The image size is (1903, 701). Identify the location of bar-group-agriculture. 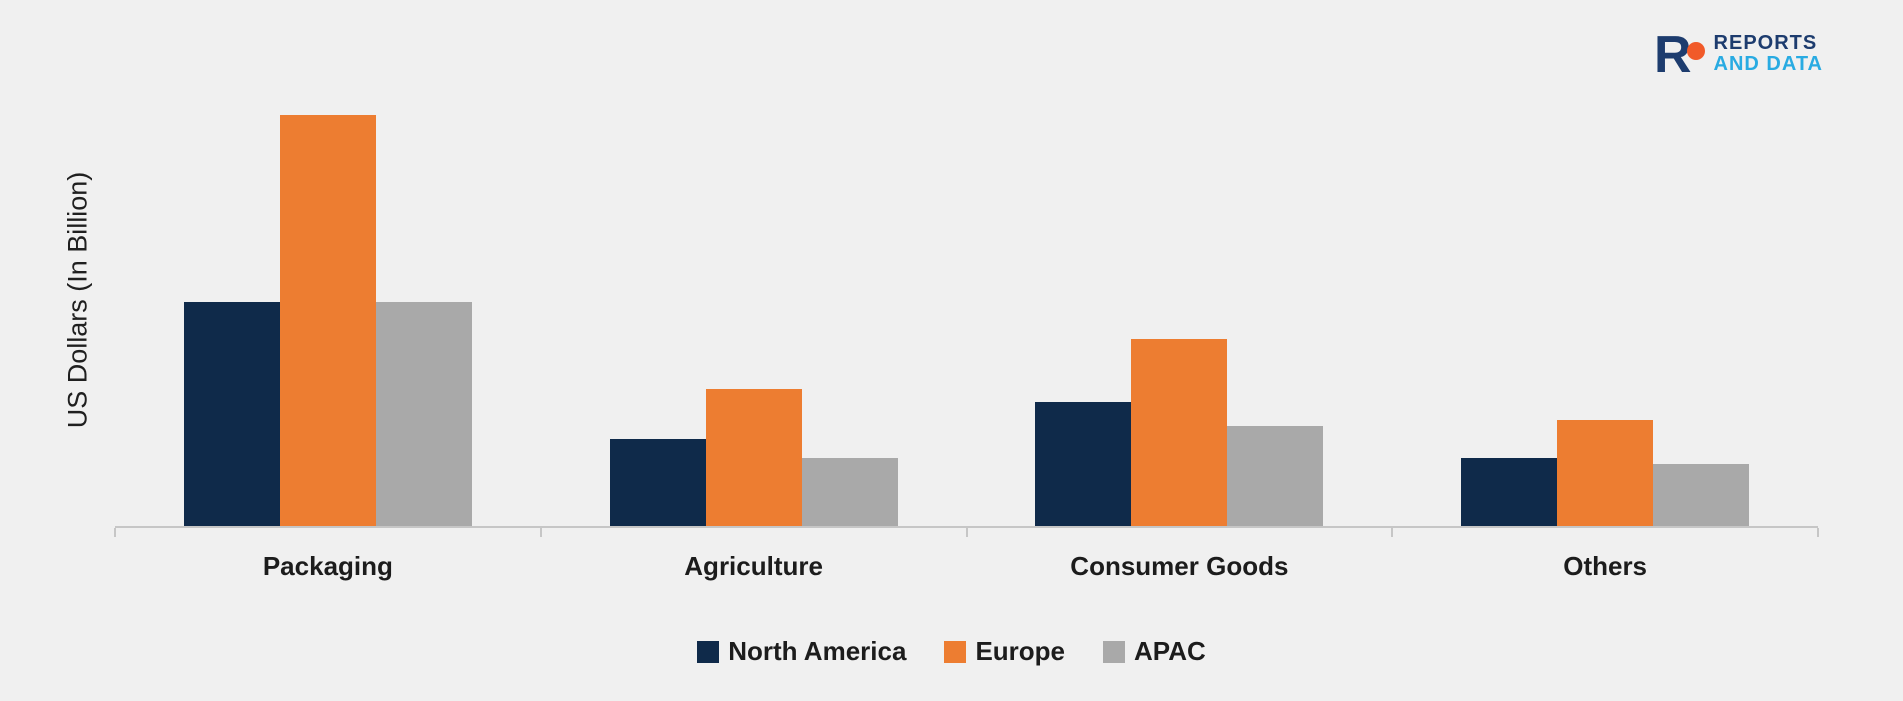
(754, 302).